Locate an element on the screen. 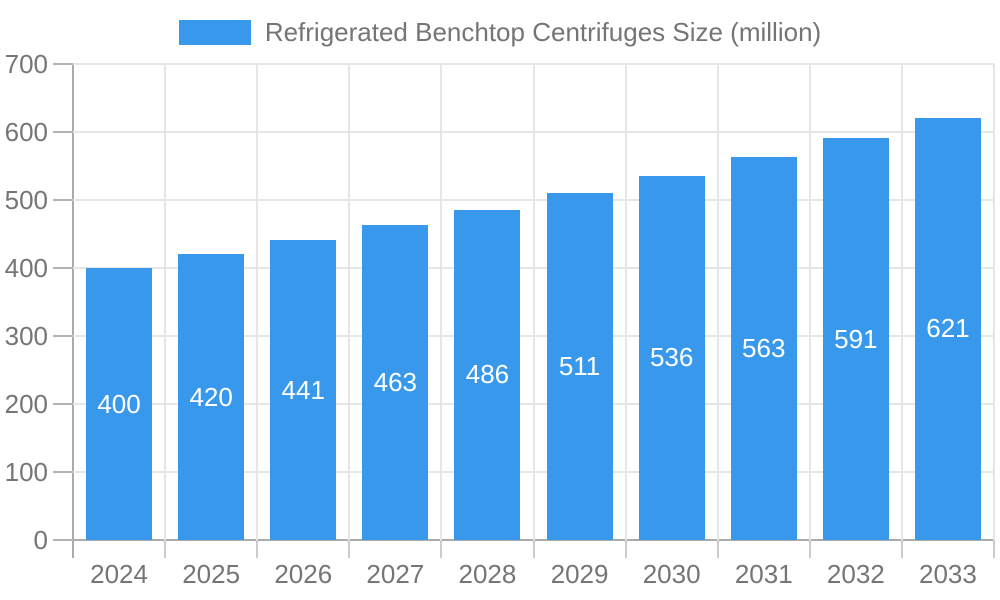  bar: 463 is located at coordinates (395, 382).